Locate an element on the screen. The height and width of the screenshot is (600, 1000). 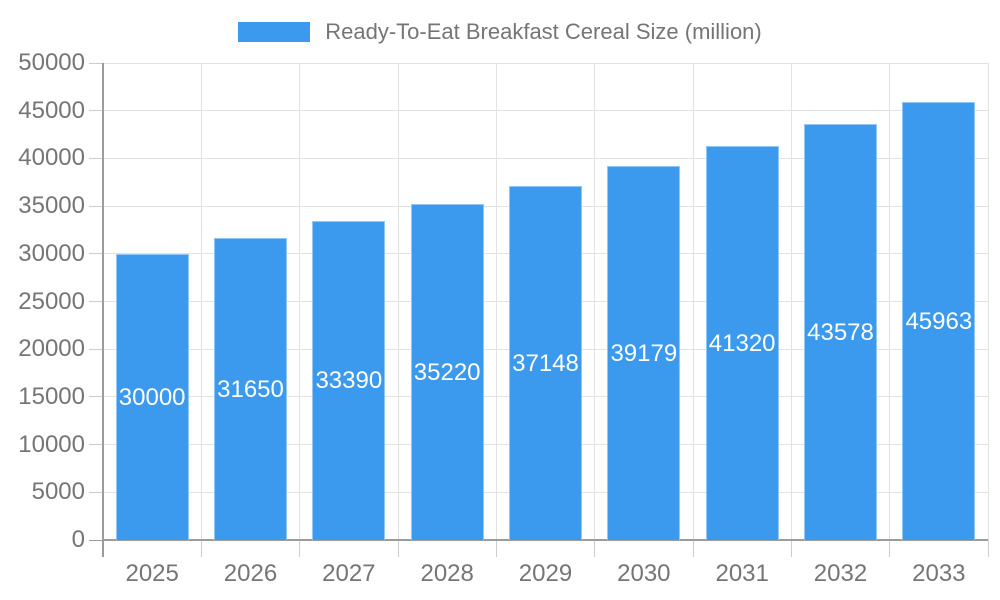
x-tick-label: 2025 is located at coordinates (152, 573).